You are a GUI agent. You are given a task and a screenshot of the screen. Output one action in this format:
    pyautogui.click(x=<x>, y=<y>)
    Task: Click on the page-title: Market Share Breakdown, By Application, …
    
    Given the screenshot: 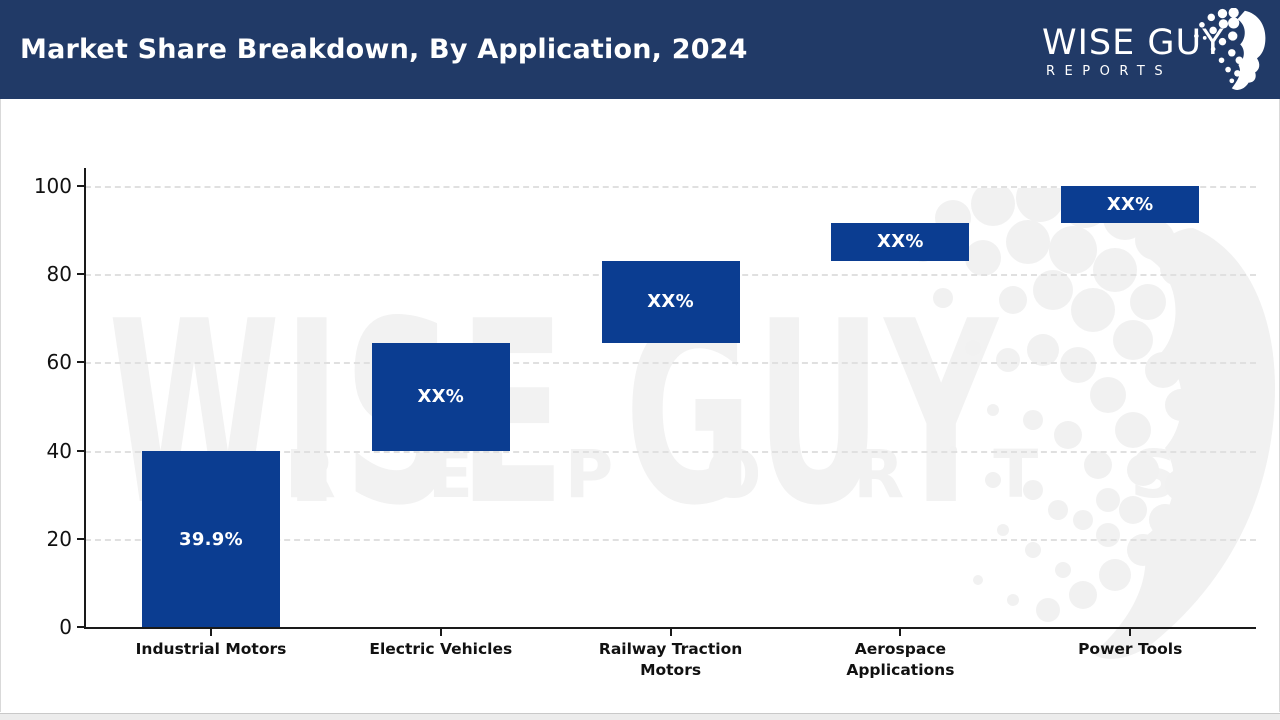 What is the action you would take?
    pyautogui.click(x=384, y=49)
    